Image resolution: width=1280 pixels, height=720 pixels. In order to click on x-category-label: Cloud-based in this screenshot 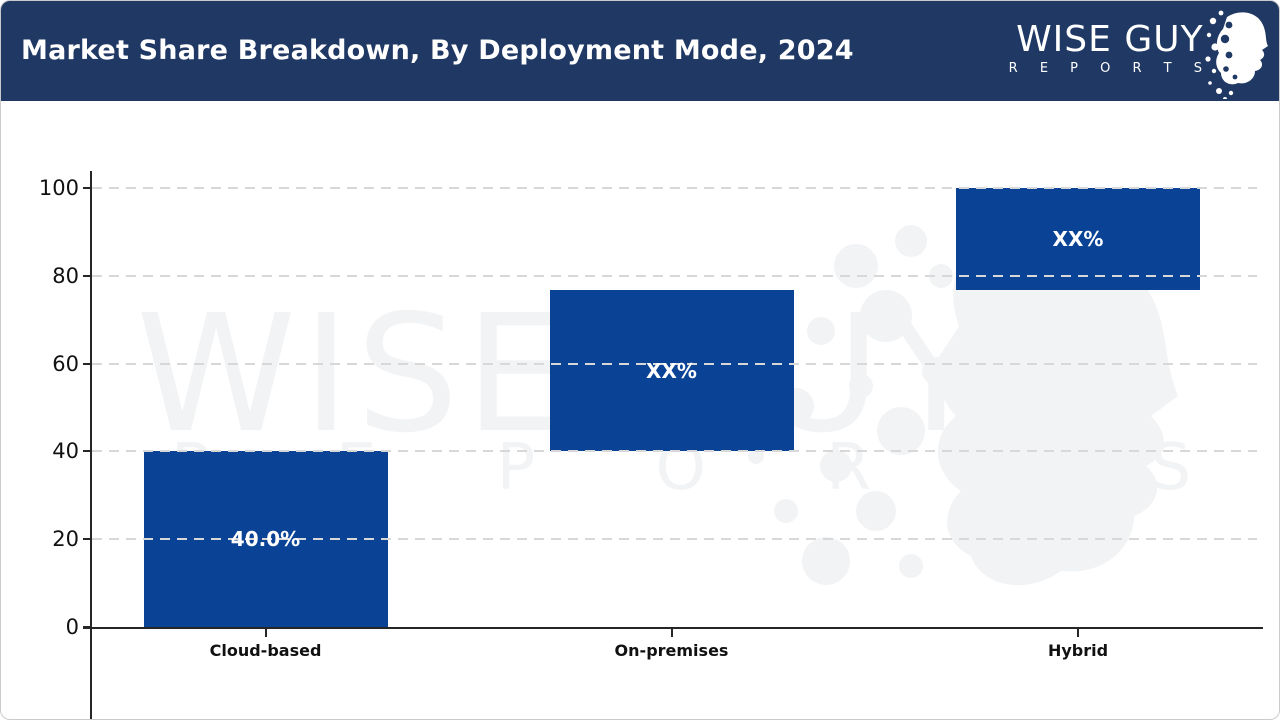, I will do `click(265, 650)`.